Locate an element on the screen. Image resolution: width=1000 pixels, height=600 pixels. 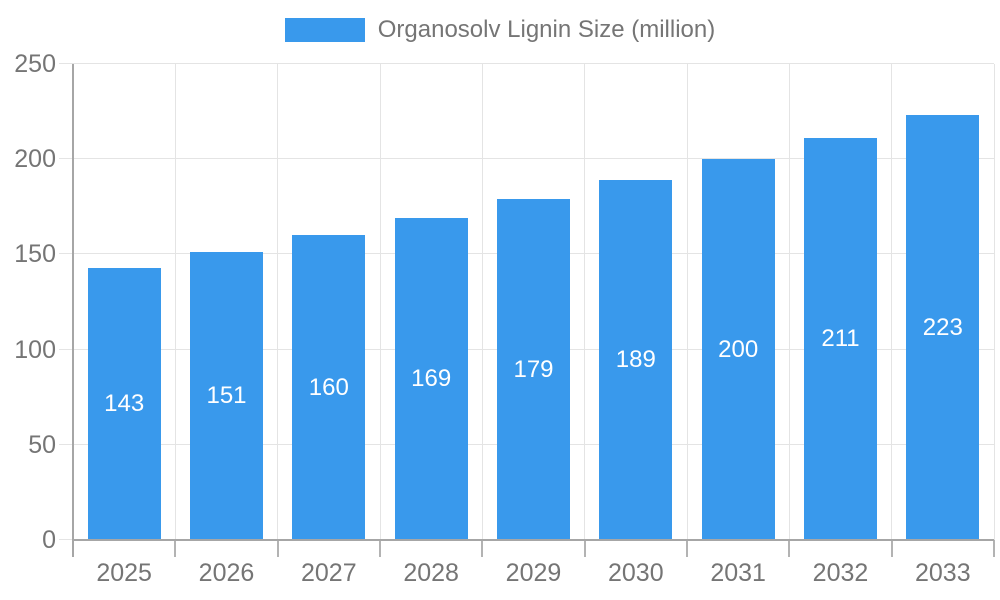
chart-legend: Organosolv Lignin Size (million) is located at coordinates (500, 30).